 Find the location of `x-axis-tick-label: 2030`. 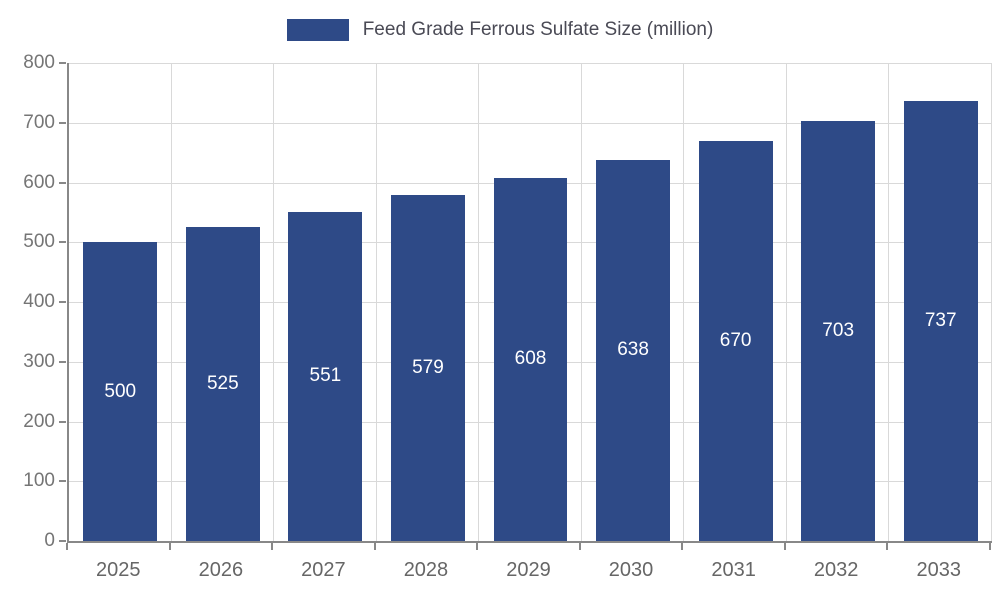

x-axis-tick-label: 2030 is located at coordinates (631, 570).